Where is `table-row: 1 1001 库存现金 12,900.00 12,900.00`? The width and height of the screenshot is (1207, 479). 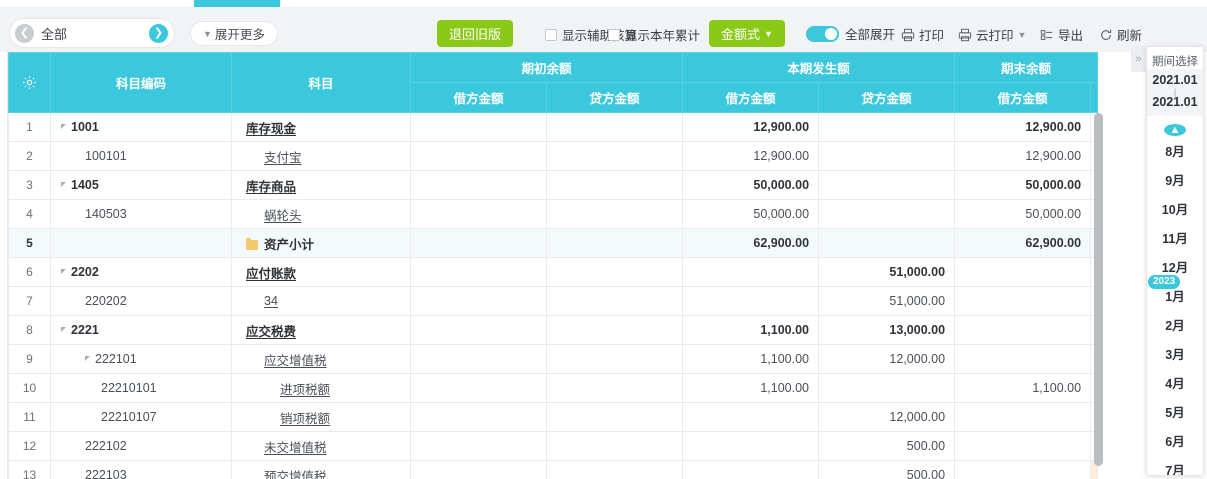
table-row: 1 1001 库存现金 12,900.00 12,900.00 is located at coordinates (553, 127).